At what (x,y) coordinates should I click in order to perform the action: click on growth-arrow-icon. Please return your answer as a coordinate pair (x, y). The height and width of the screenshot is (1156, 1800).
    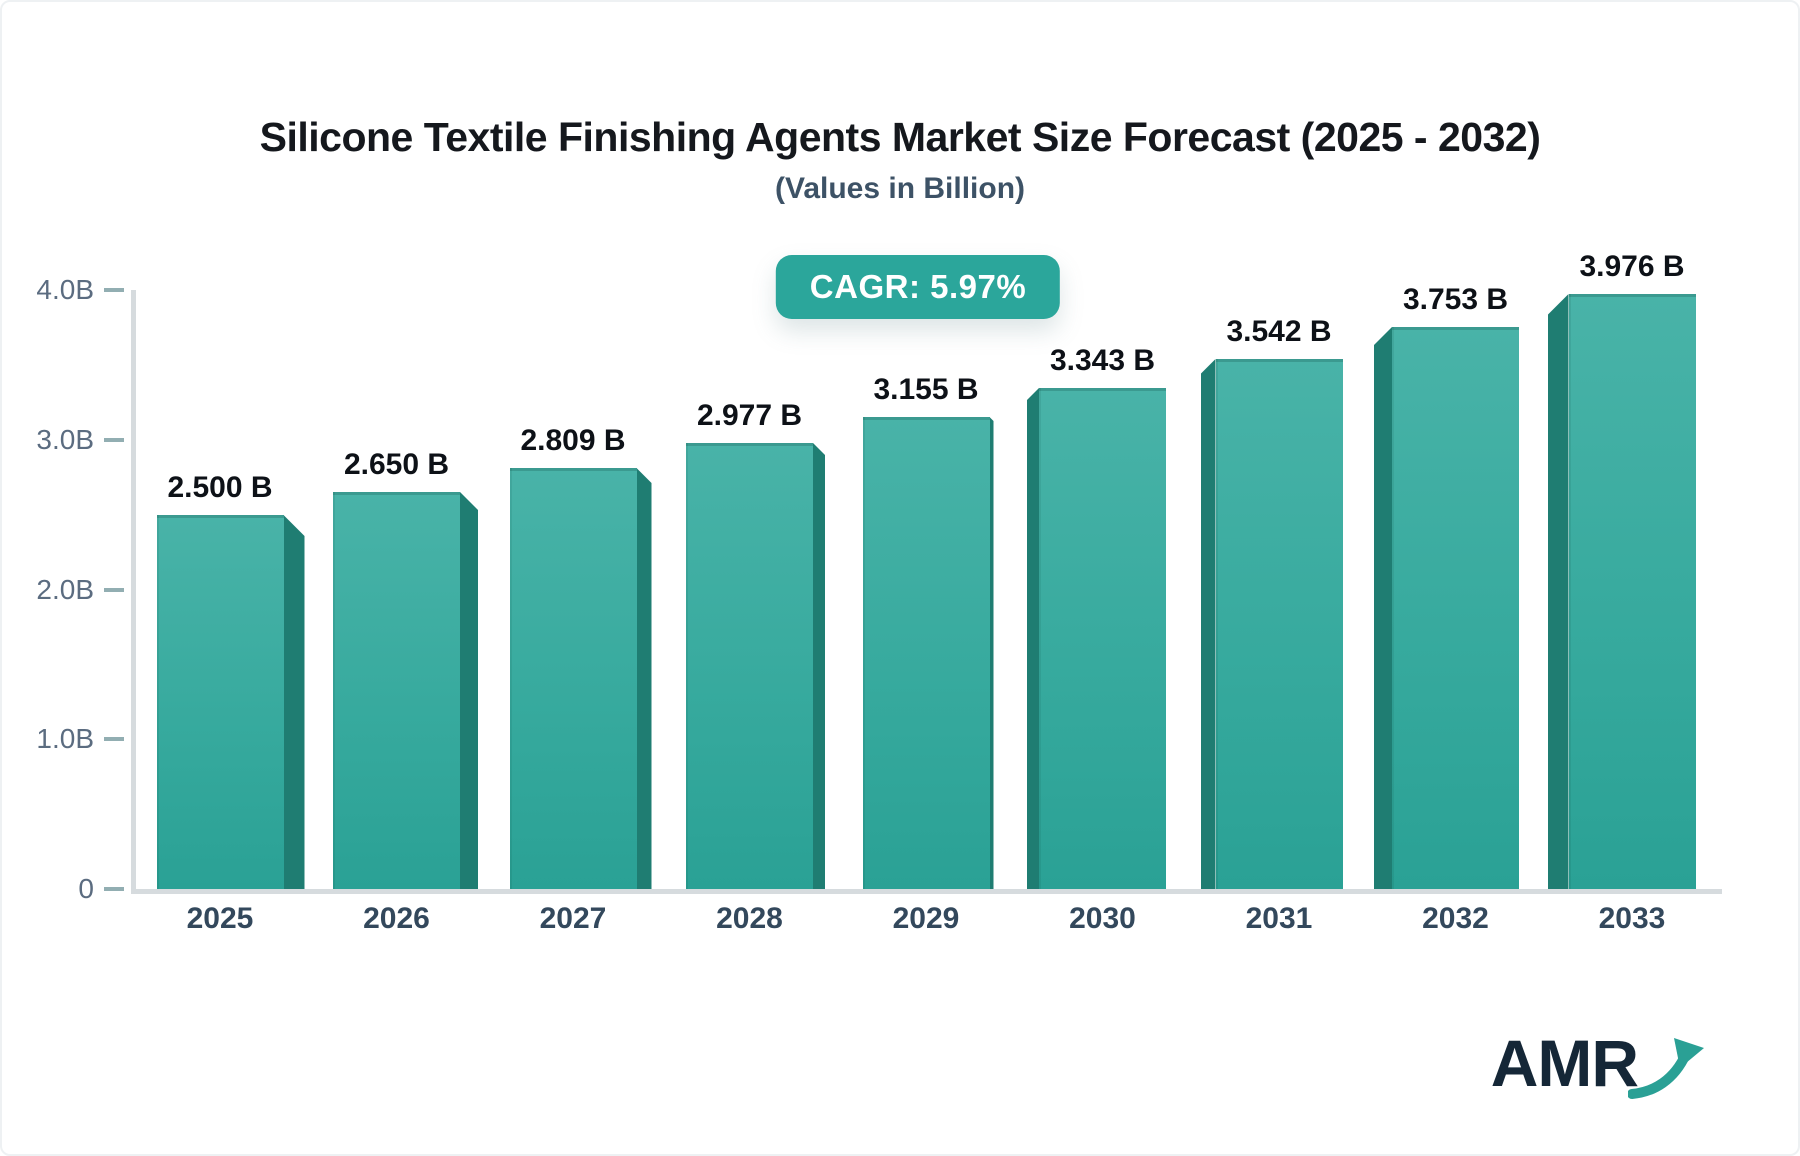
    Looking at the image, I should click on (1666, 1068).